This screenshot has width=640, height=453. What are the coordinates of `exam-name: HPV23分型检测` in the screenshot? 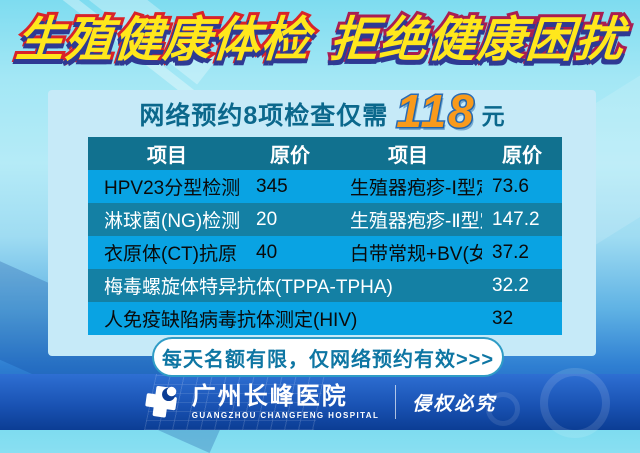 It's located at (167, 186).